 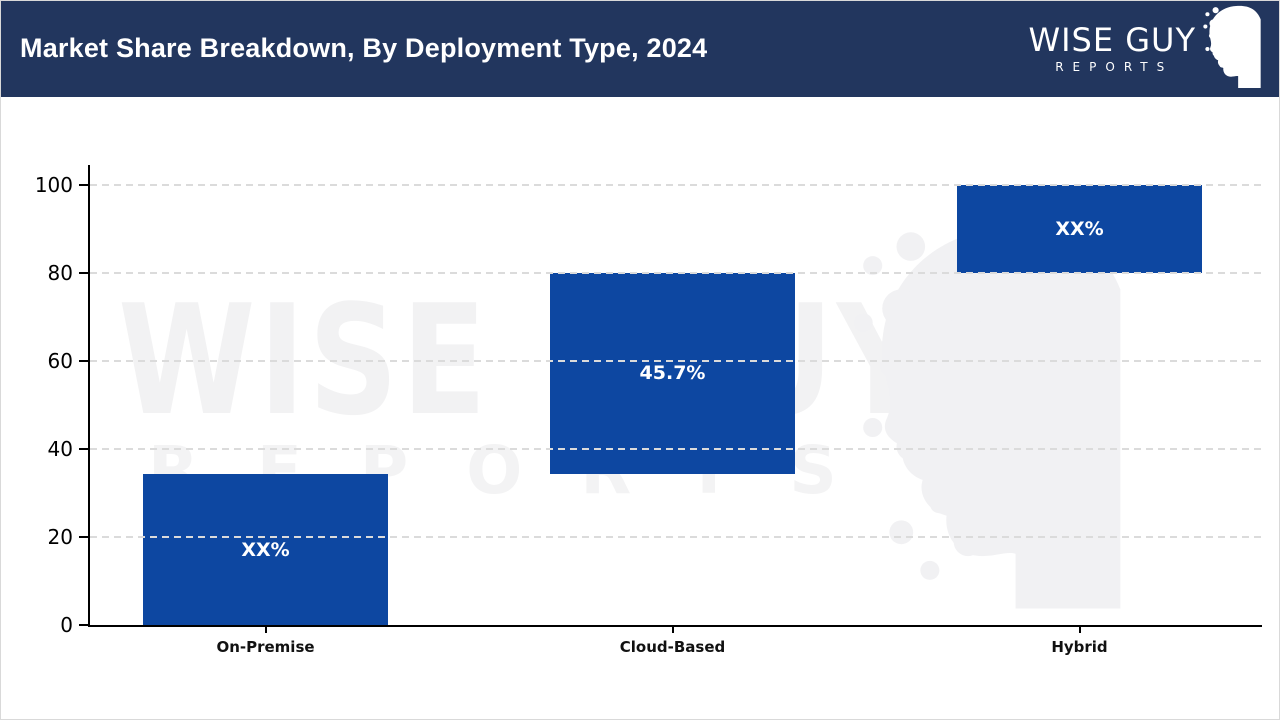 I want to click on y-tick-label-40: 40, so click(x=60, y=448).